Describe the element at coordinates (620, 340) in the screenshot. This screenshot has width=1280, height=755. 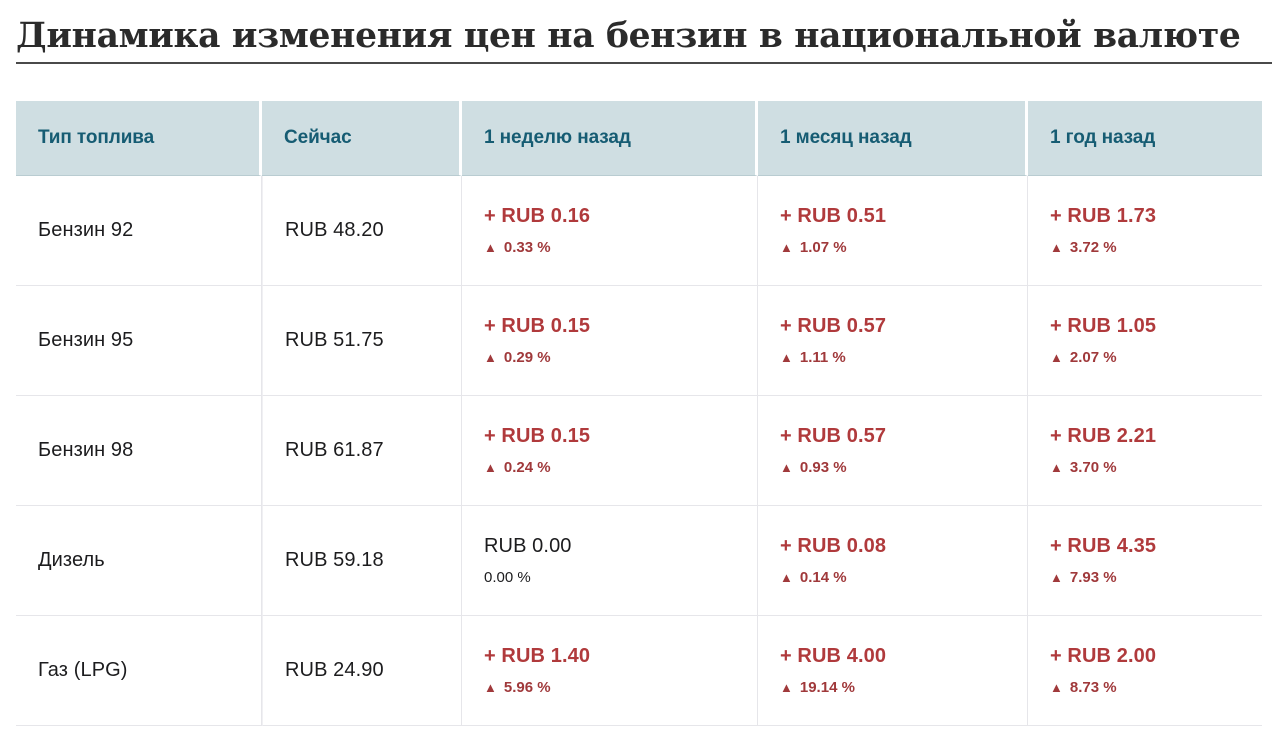
I see `change-stack: + RUB 0.15 ▲ 0.29 %` at that location.